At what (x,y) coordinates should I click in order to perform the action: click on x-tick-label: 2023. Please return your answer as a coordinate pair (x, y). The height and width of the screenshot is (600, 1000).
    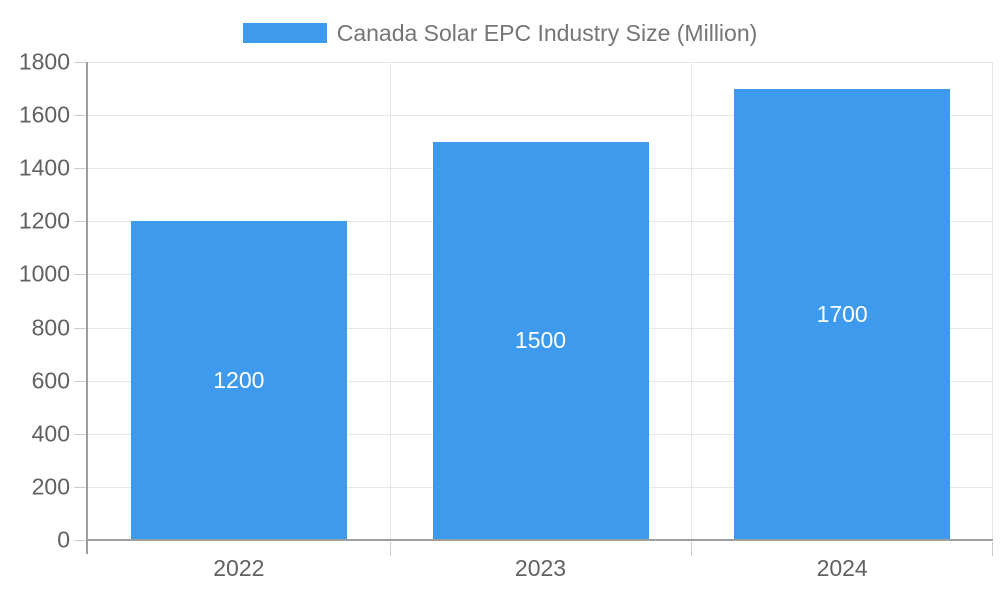
    Looking at the image, I should click on (540, 568).